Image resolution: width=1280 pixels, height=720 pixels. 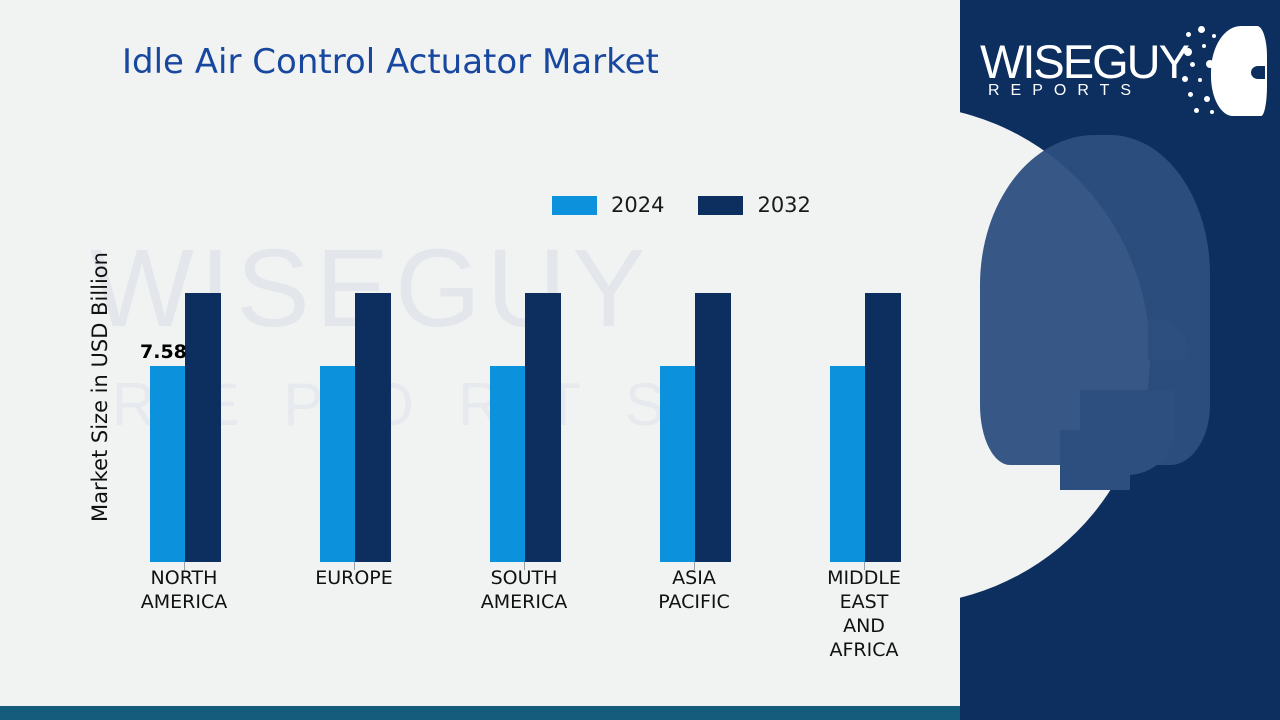 I want to click on x-axis-label-line: EUROPE, so click(x=354, y=578).